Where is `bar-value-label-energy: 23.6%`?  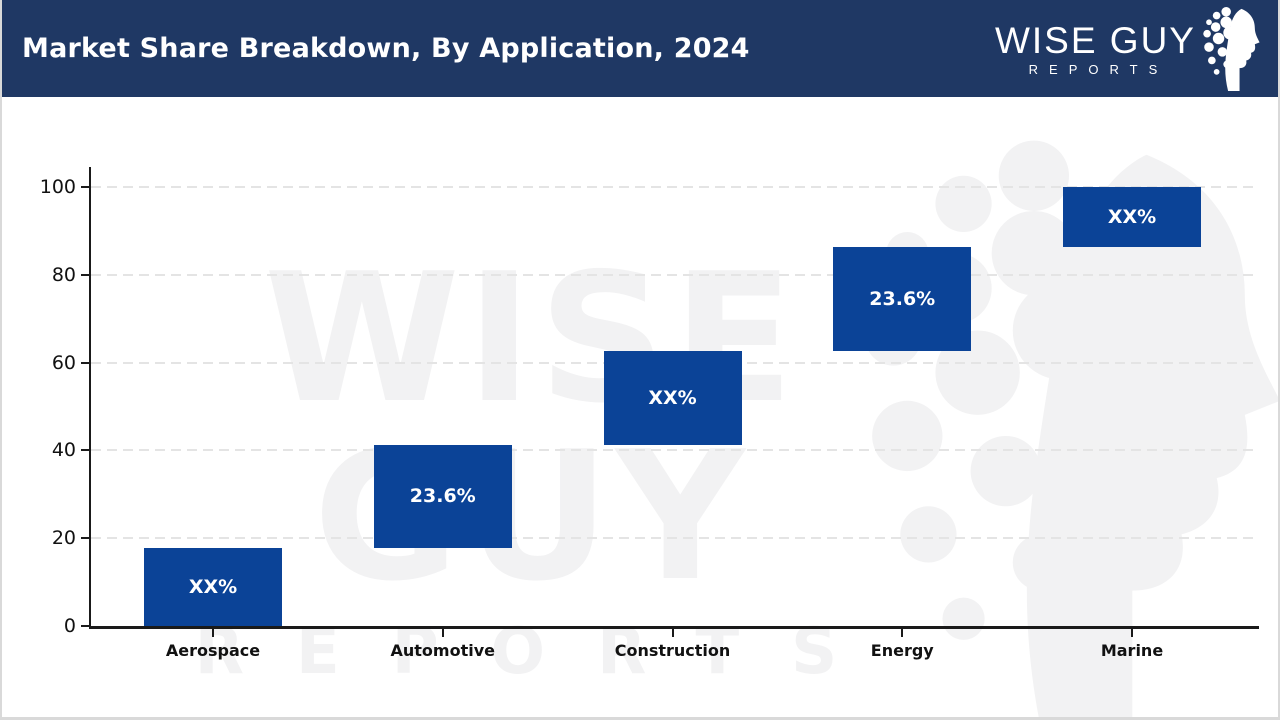
bar-value-label-energy: 23.6% is located at coordinates (902, 298).